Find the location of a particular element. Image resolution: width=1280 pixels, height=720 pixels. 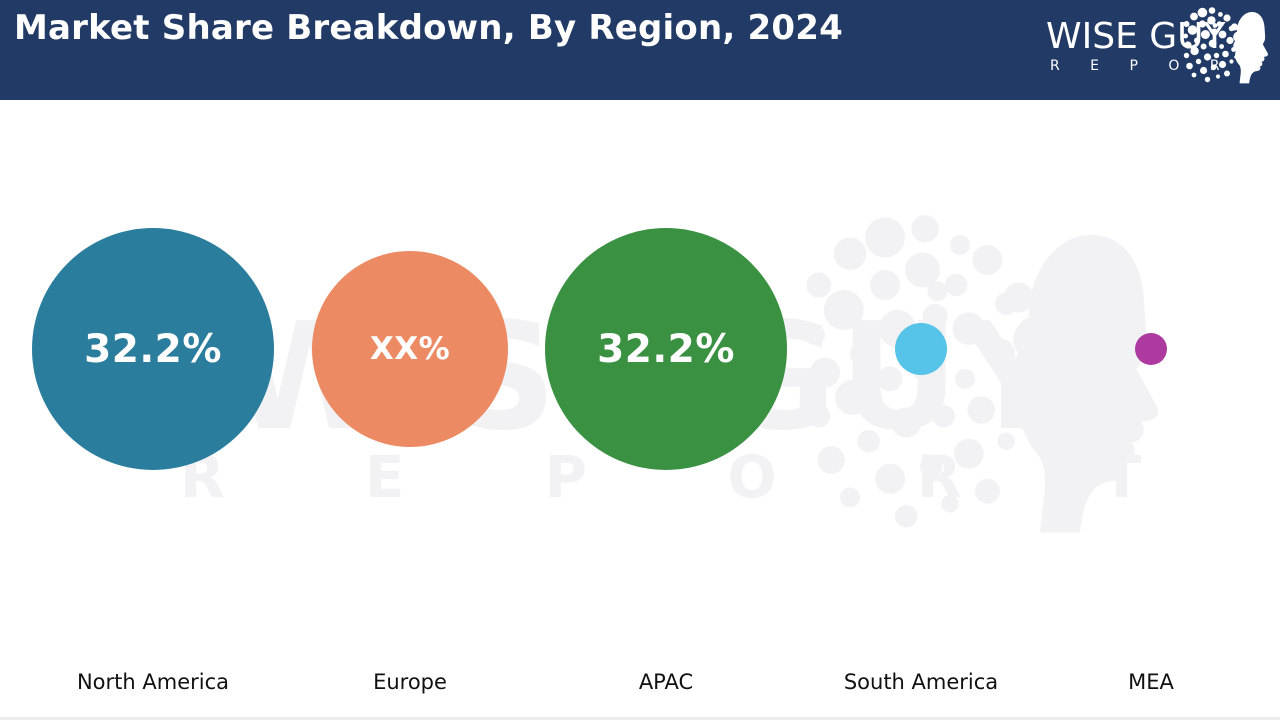

bubble-apac: 32.2% is located at coordinates (666, 349).